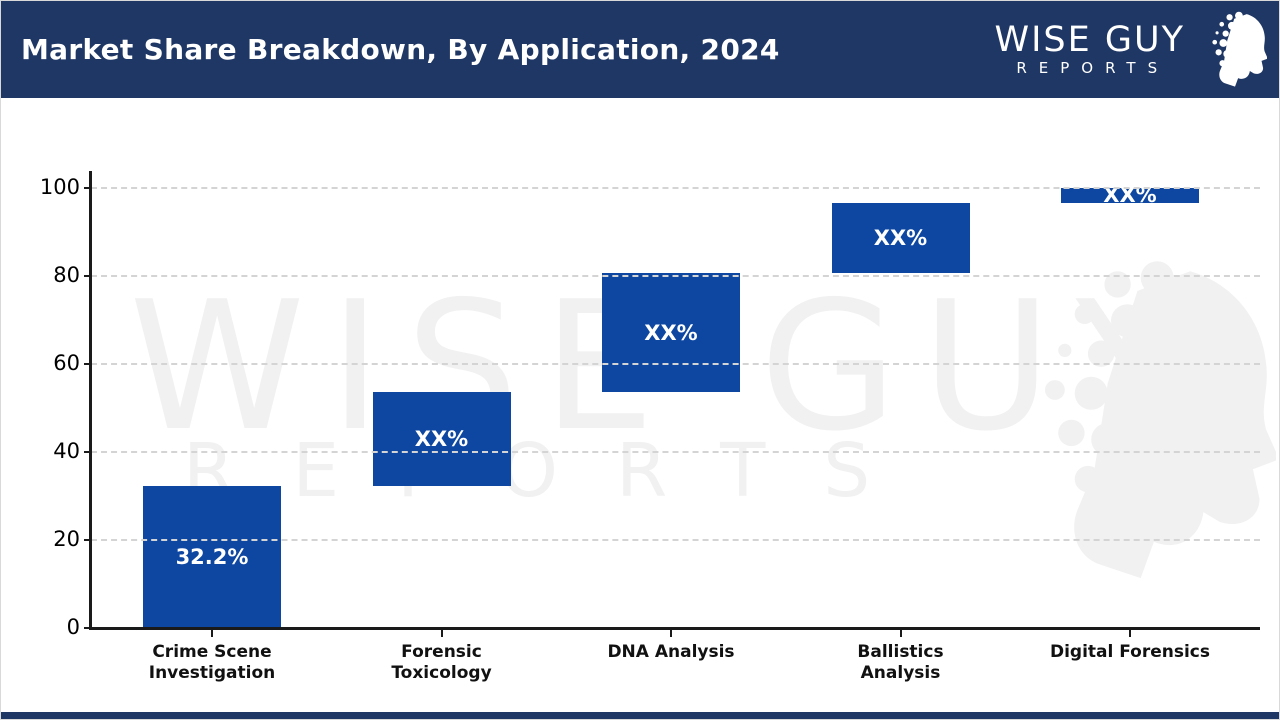  I want to click on bar-5: XX%, so click(1130, 195).